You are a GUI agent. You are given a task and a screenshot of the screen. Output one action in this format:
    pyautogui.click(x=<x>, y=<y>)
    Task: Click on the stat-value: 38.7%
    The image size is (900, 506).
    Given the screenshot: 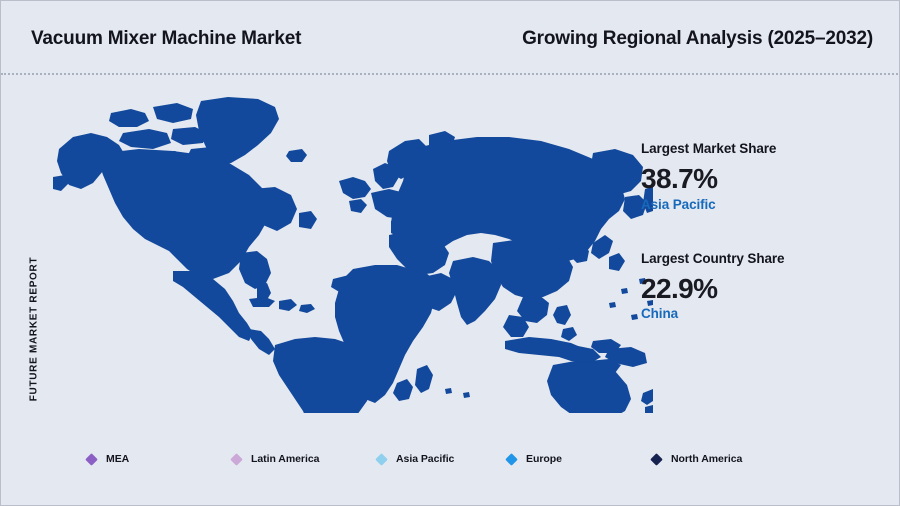 What is the action you would take?
    pyautogui.click(x=679, y=179)
    